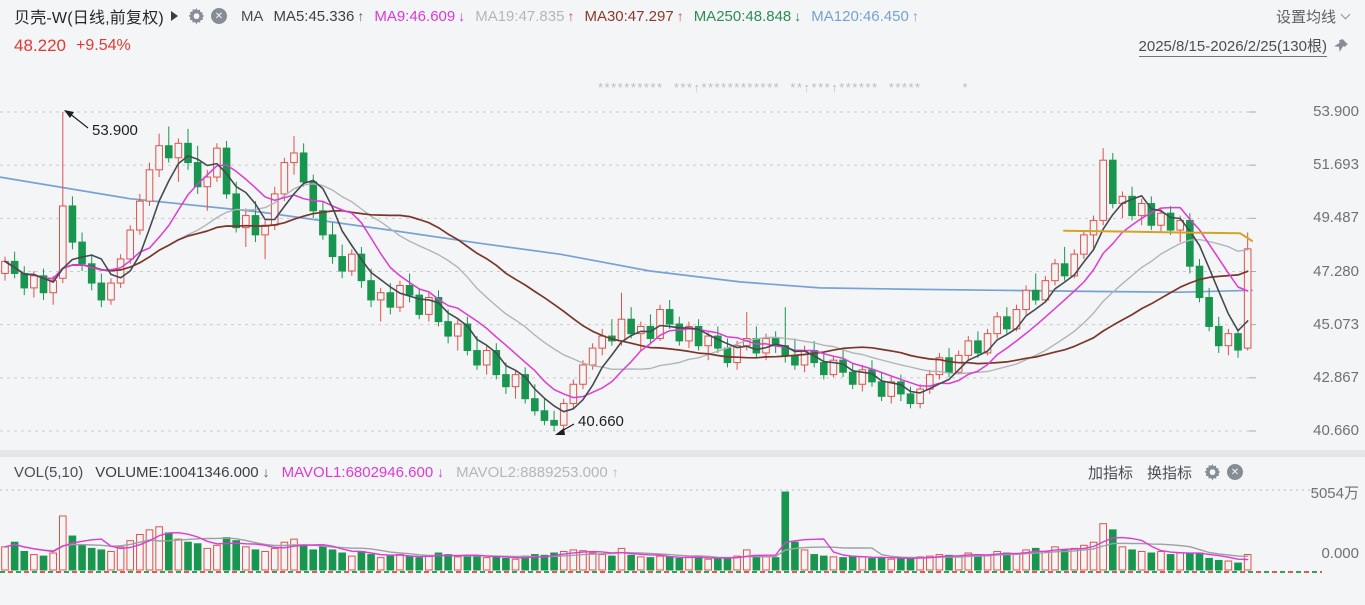 This screenshot has height=605, width=1365. Describe the element at coordinates (682, 531) in the screenshot. I see `volume-chart` at that location.